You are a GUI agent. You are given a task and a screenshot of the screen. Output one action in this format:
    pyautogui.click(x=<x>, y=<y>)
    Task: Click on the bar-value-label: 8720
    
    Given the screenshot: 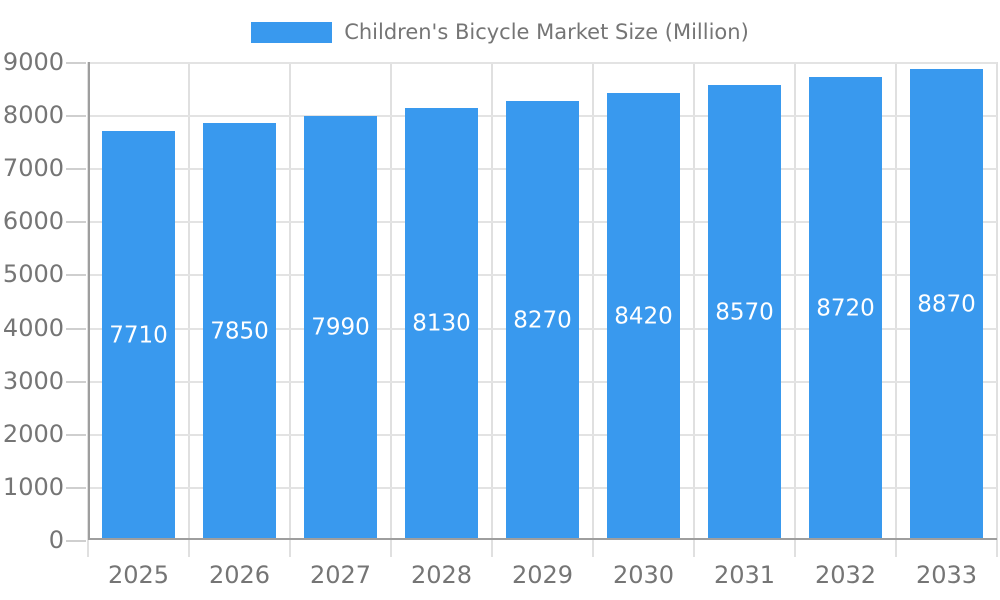 What is the action you would take?
    pyautogui.click(x=845, y=308)
    